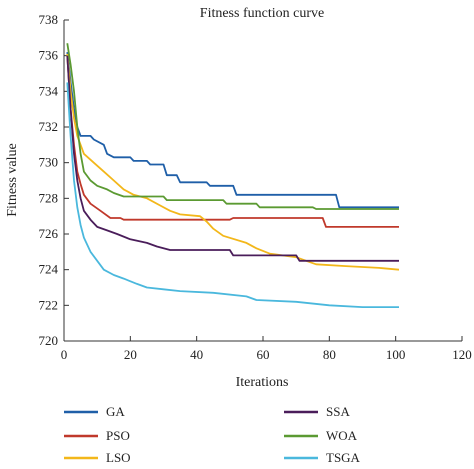 The image size is (474, 469). Describe the element at coordinates (49, 304) in the screenshot. I see `y-tick-label: 722` at that location.